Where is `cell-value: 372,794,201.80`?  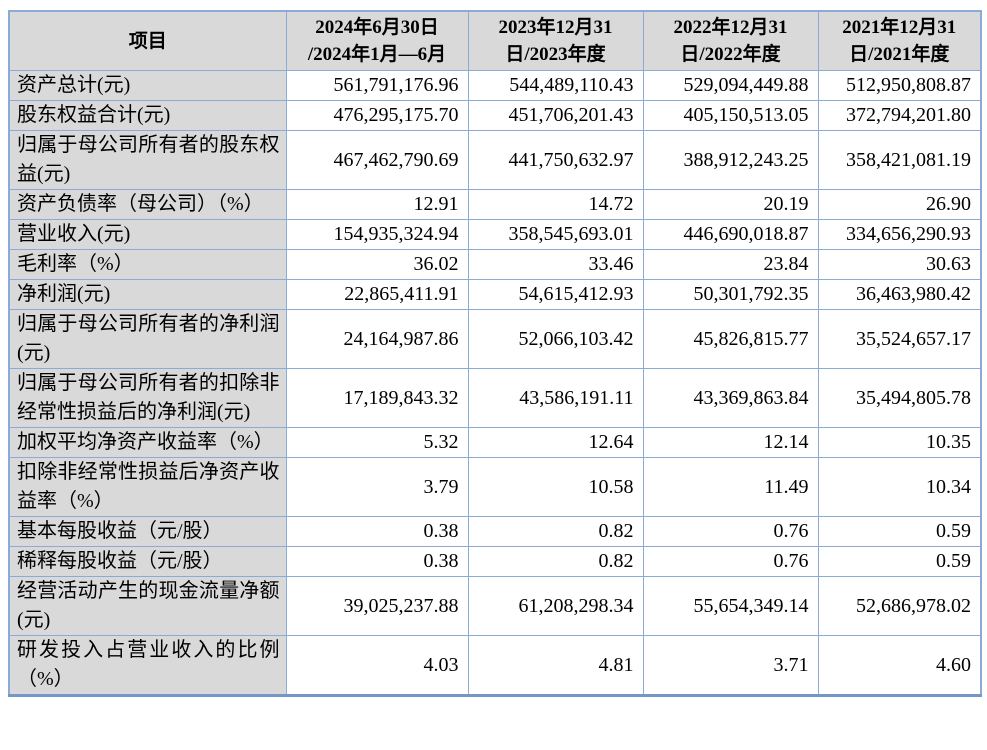
cell-value: 372,794,201.80 is located at coordinates (899, 115).